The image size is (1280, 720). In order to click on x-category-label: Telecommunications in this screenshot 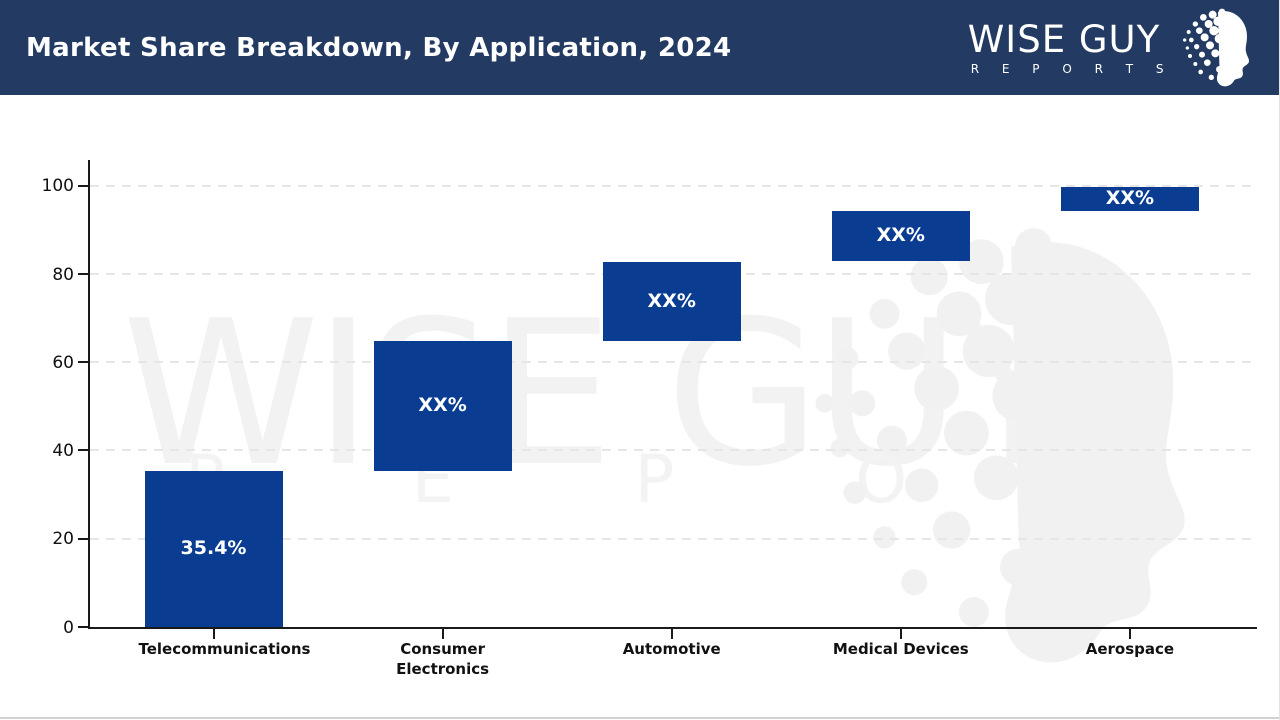, I will do `click(224, 649)`.